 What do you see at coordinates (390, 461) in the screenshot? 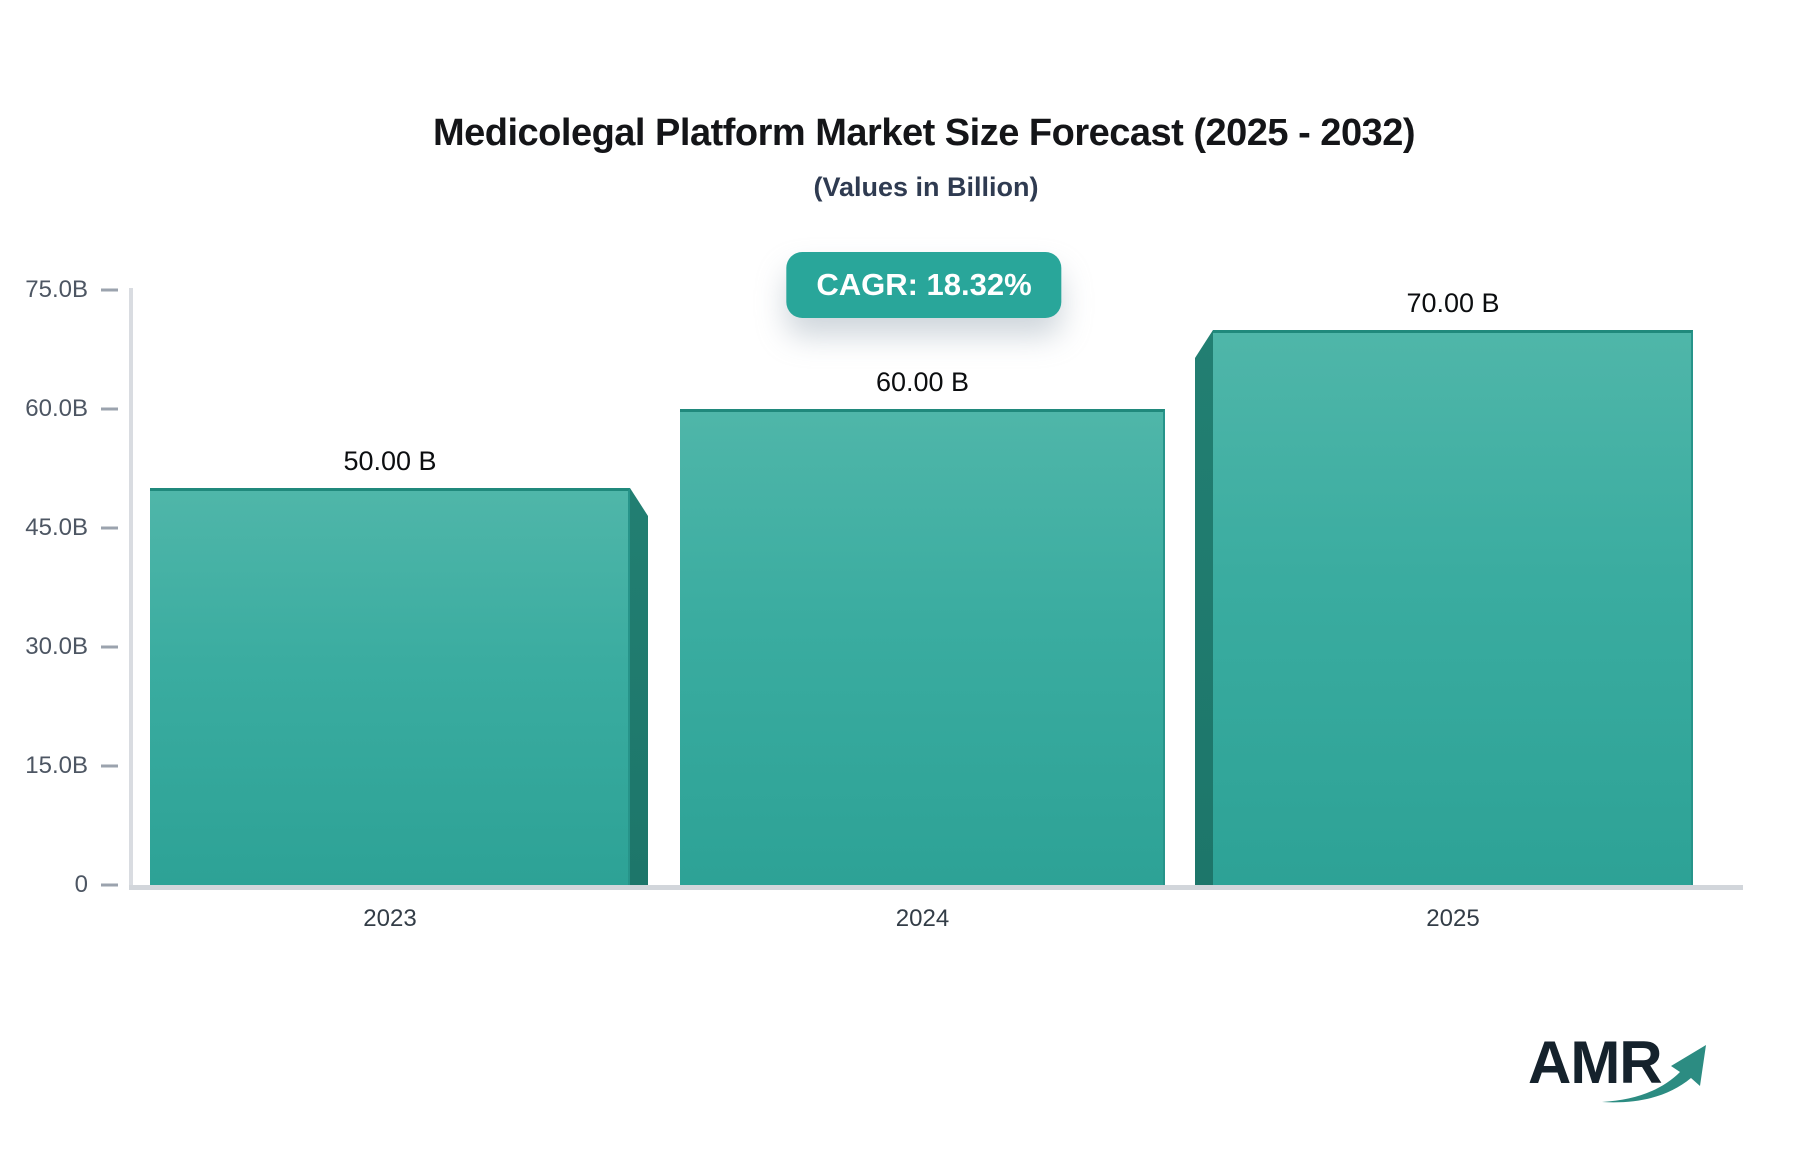
I see `bar-value-label-2023: 50.00 B` at bounding box center [390, 461].